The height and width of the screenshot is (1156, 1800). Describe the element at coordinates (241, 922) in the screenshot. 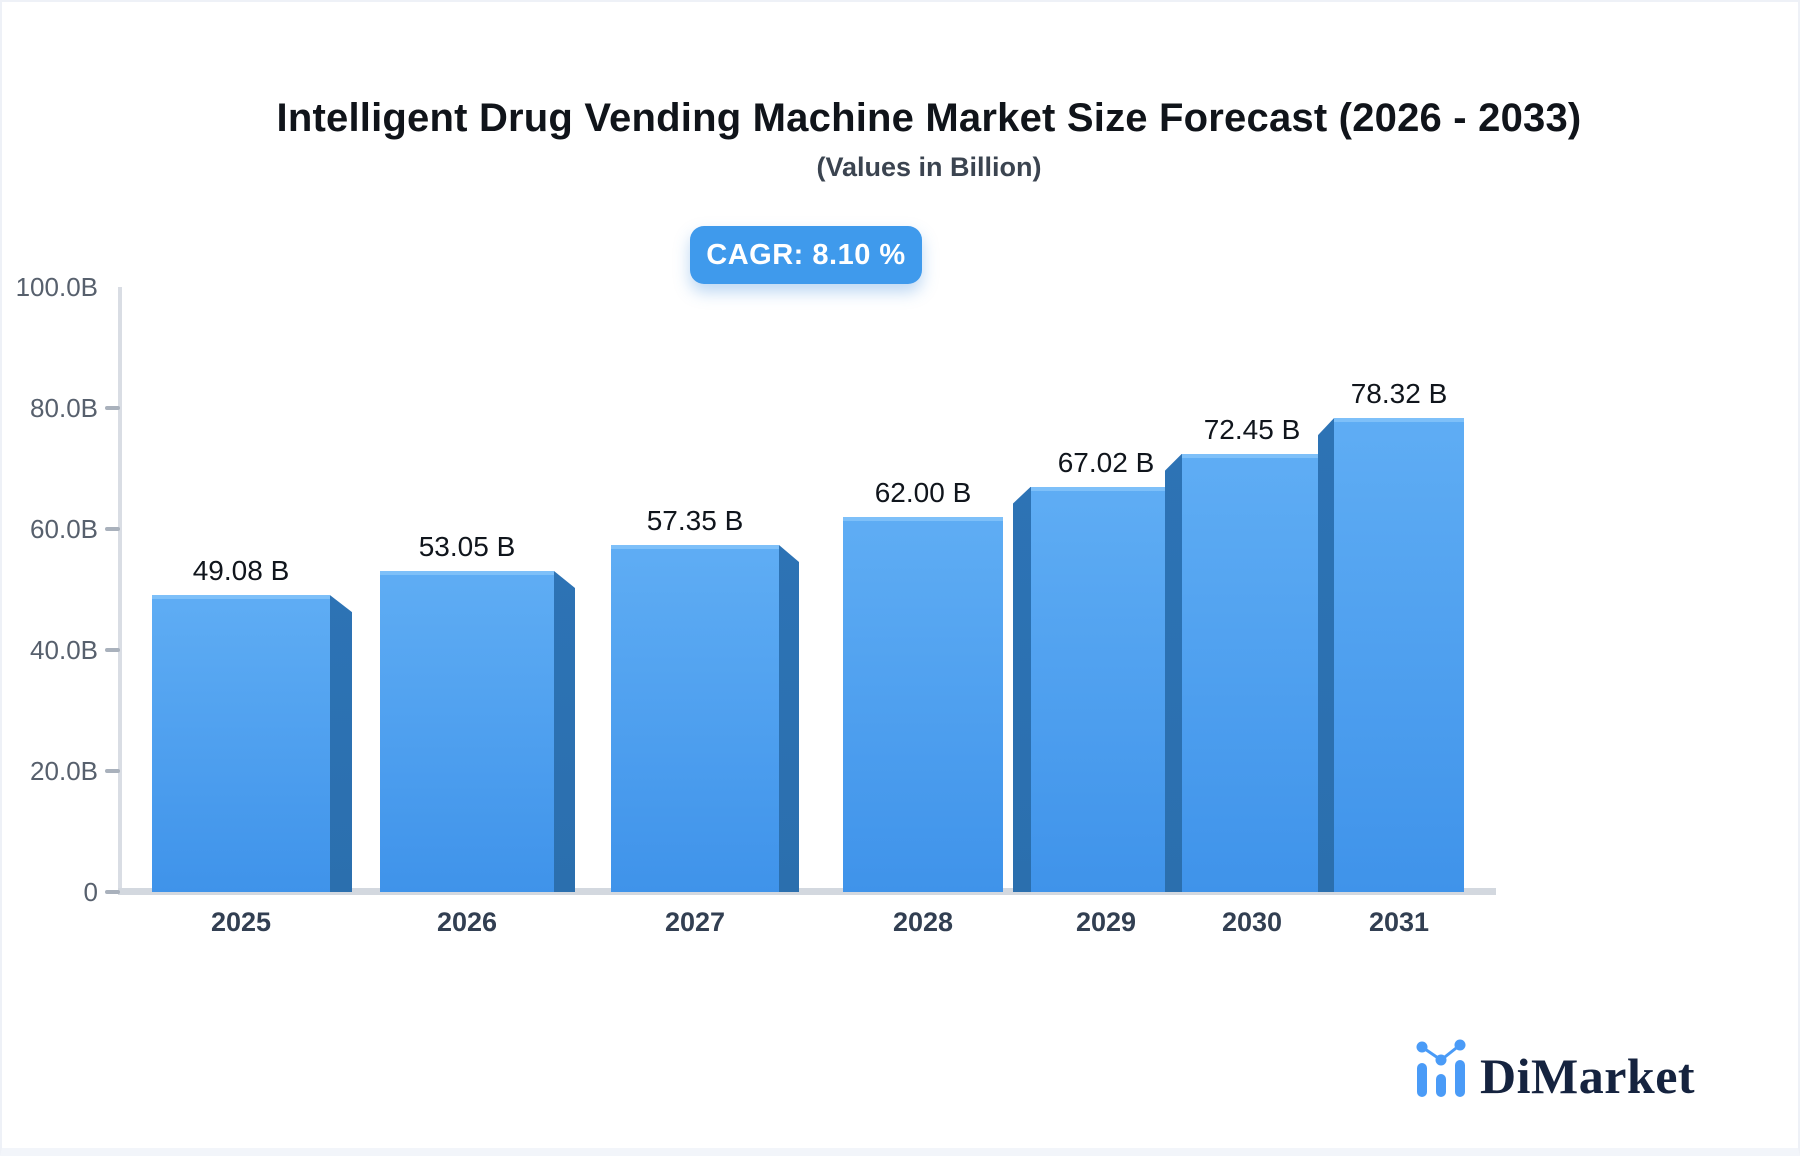

I see `x-axis-label-2025: 2025` at that location.